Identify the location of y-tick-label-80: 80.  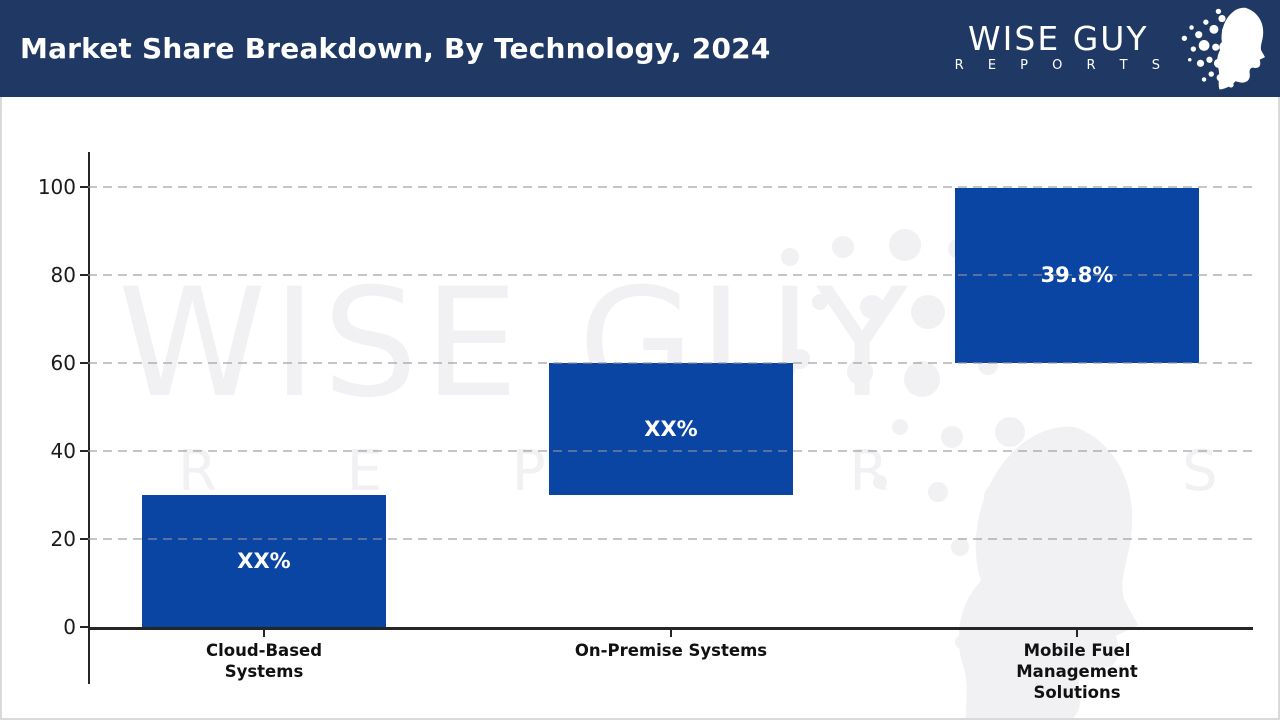
(63, 275).